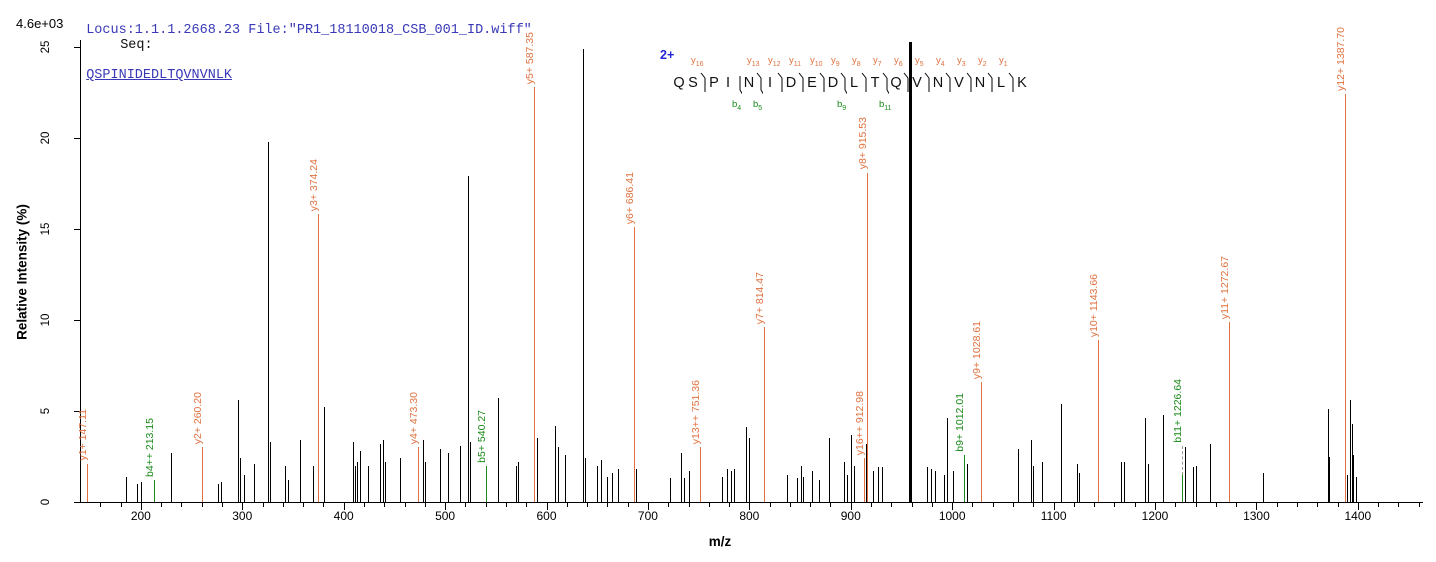 The width and height of the screenshot is (1436, 562). What do you see at coordinates (812, 83) in the screenshot?
I see `sequence-residue: E` at bounding box center [812, 83].